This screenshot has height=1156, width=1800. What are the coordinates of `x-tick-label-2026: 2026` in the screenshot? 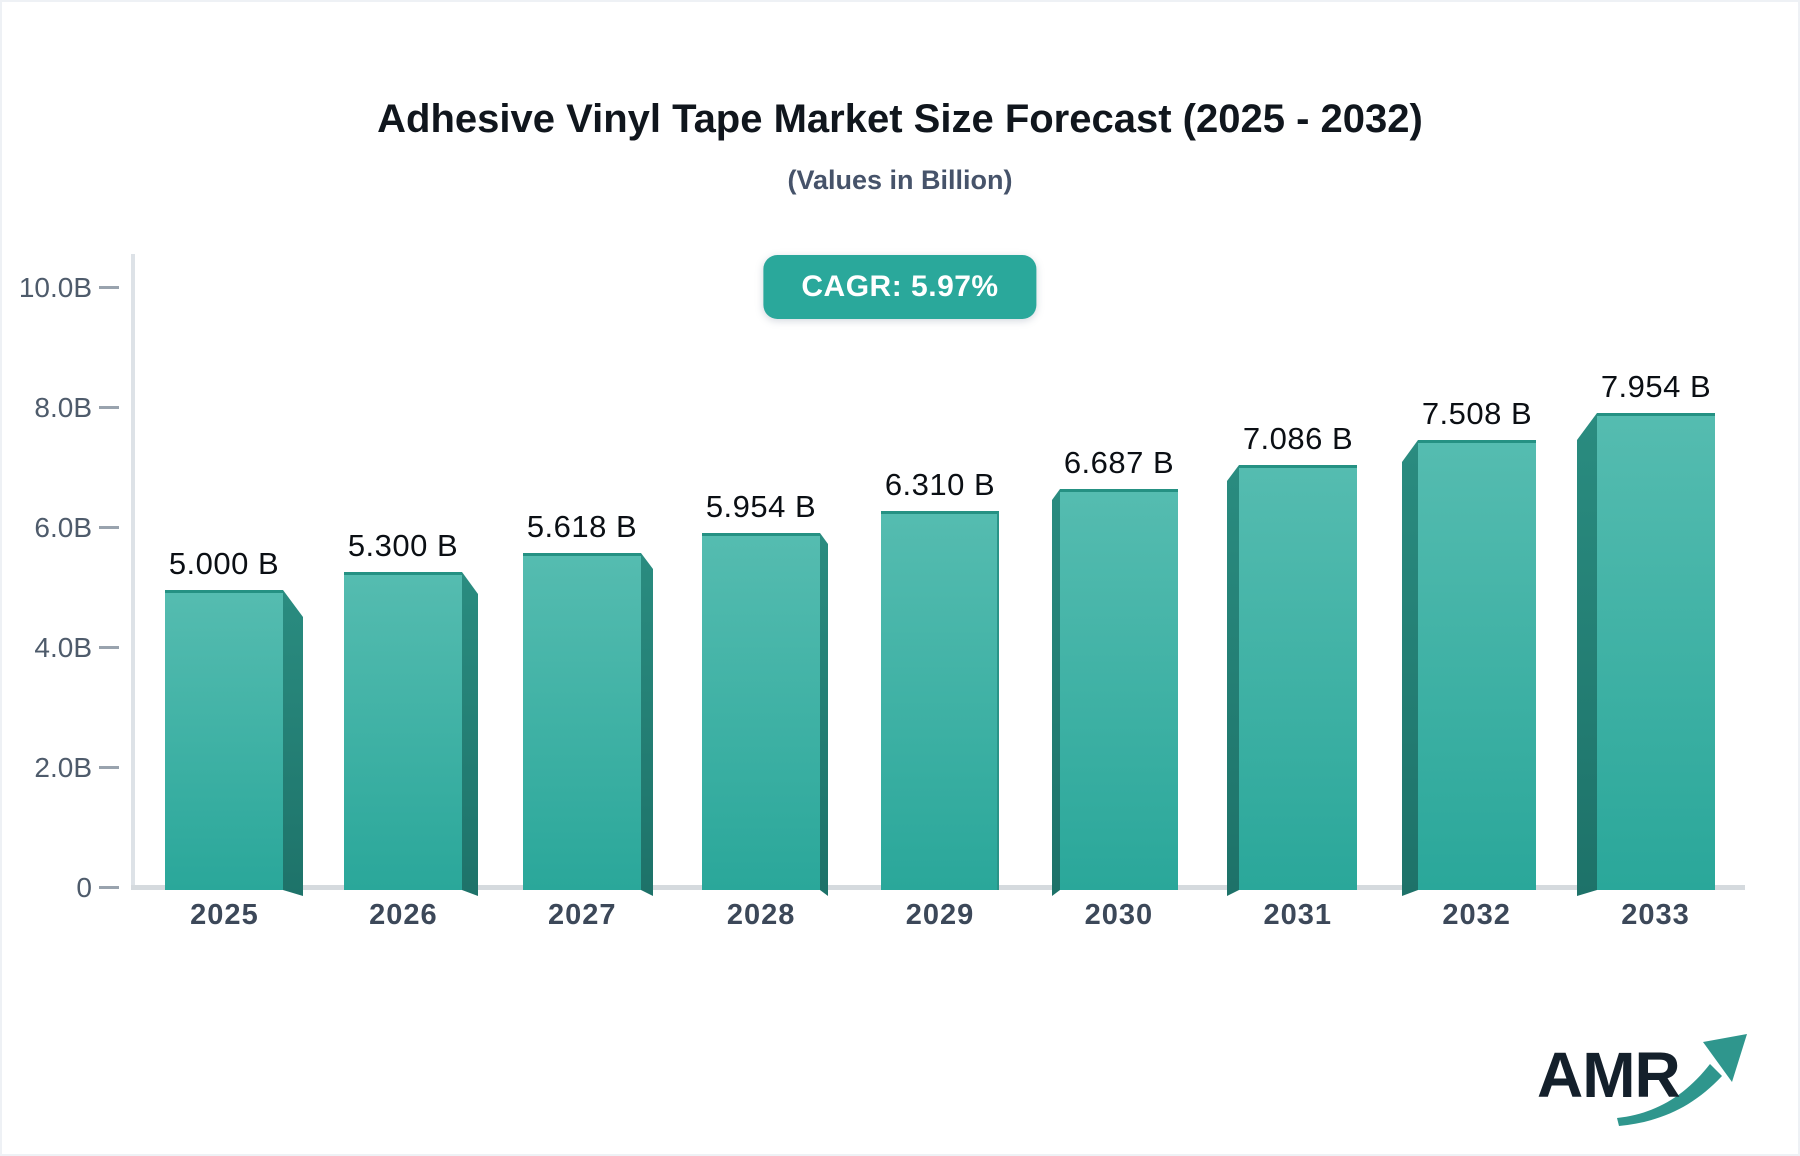 It's located at (403, 915).